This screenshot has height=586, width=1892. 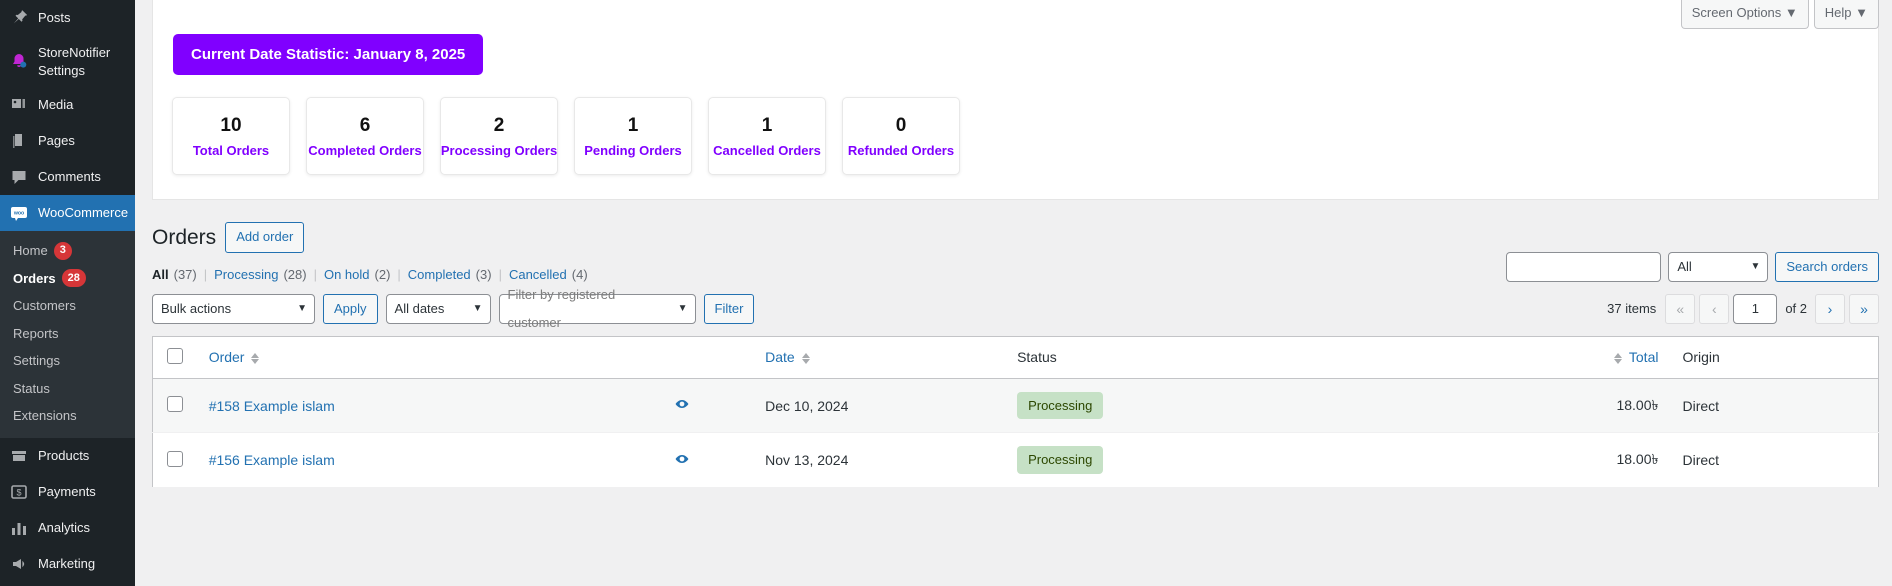 What do you see at coordinates (1846, 14) in the screenshot?
I see `help-button: Help ▼` at bounding box center [1846, 14].